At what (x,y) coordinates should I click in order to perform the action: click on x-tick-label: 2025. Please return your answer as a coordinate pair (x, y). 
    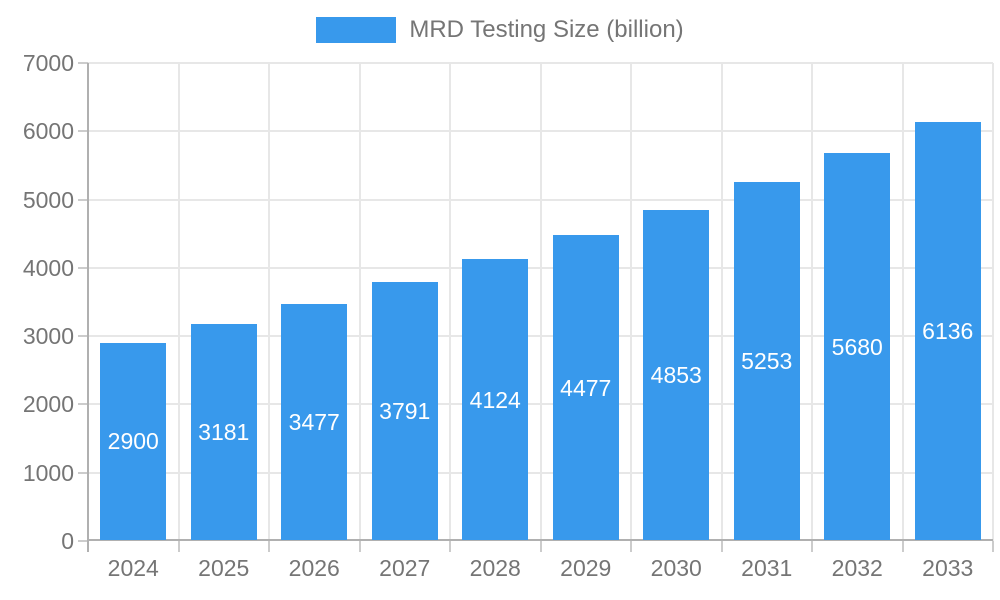
    Looking at the image, I should click on (224, 568).